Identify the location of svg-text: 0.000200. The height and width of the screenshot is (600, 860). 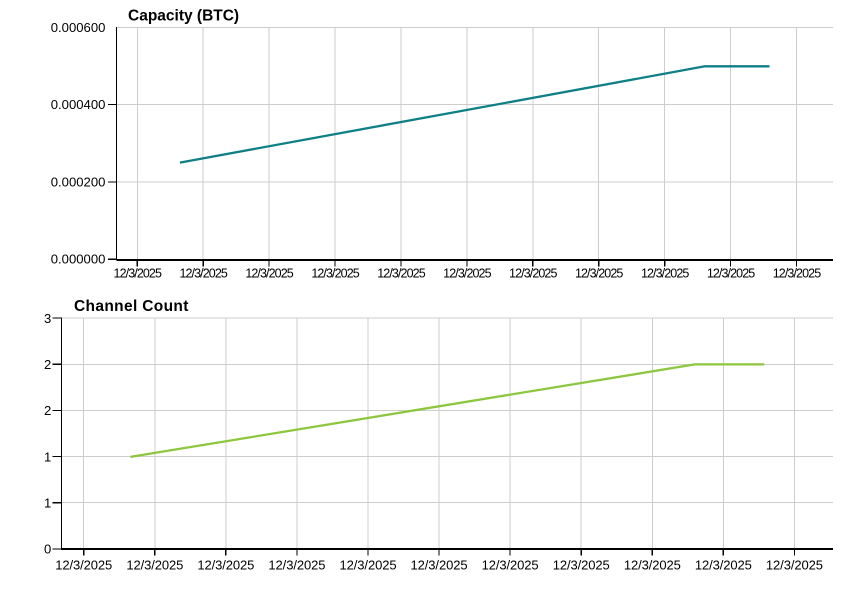
(78, 181).